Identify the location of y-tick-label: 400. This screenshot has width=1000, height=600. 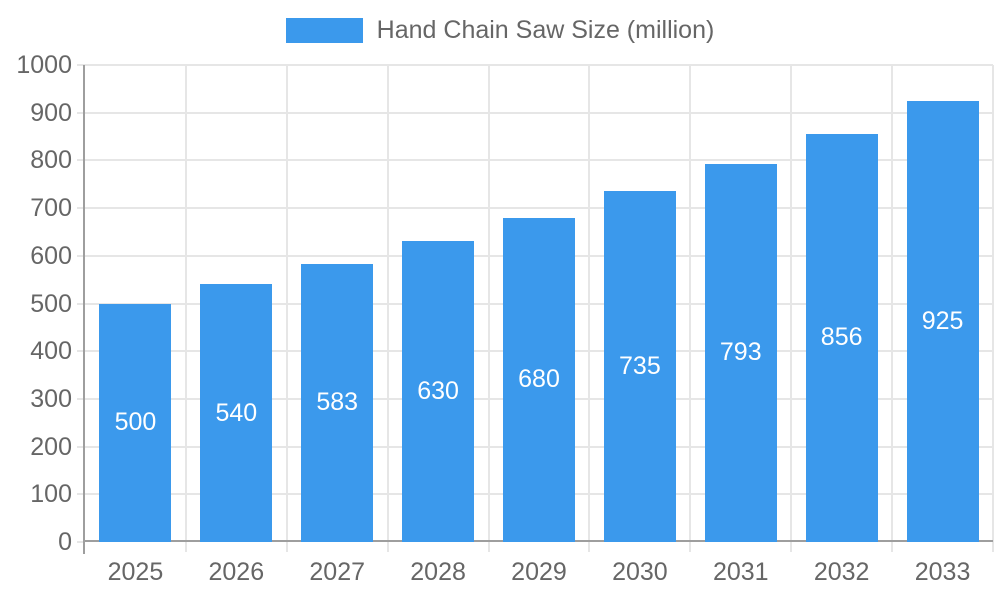
(51, 351).